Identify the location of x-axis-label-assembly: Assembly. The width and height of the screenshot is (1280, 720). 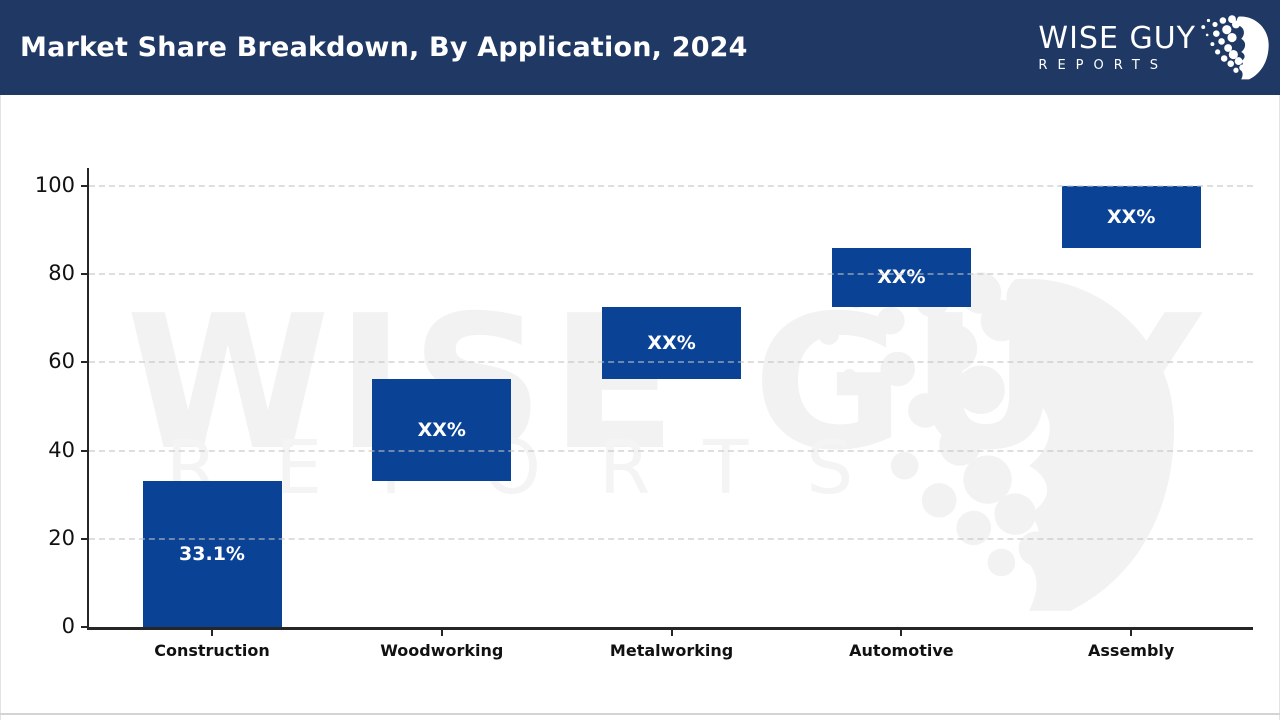
(1131, 650).